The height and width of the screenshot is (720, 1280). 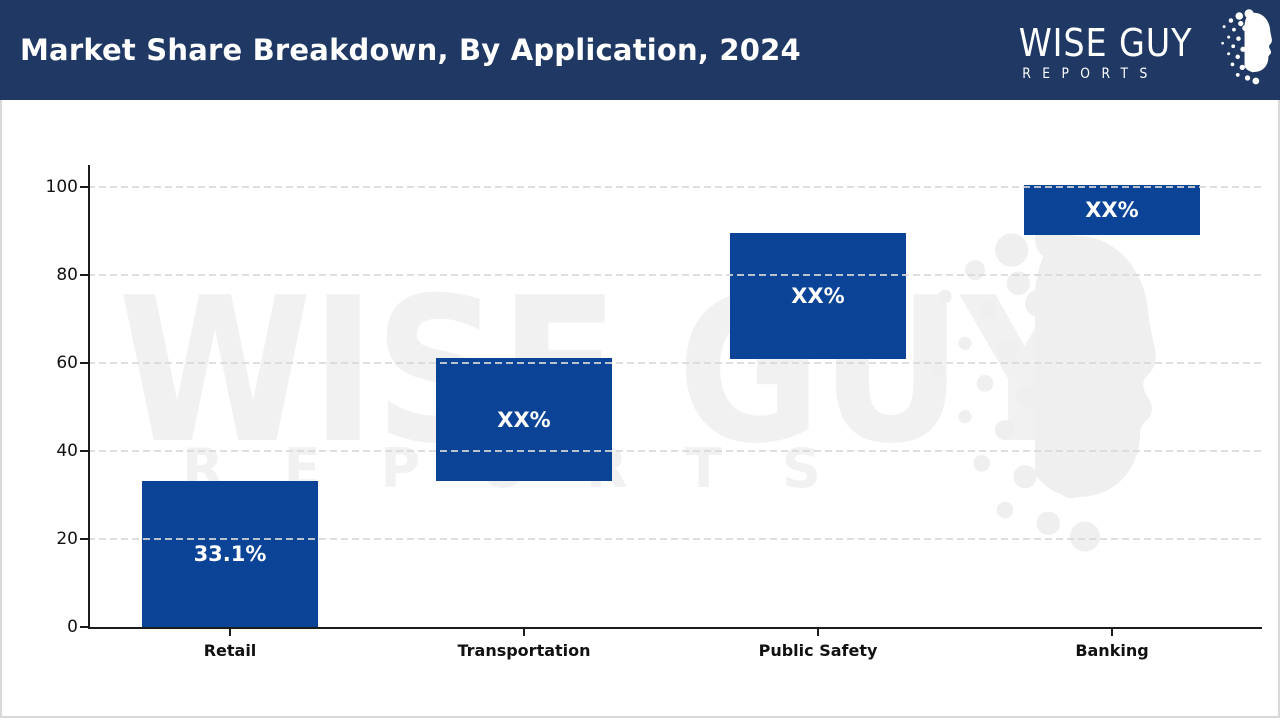 I want to click on y-tick-label: 60, so click(x=67, y=363).